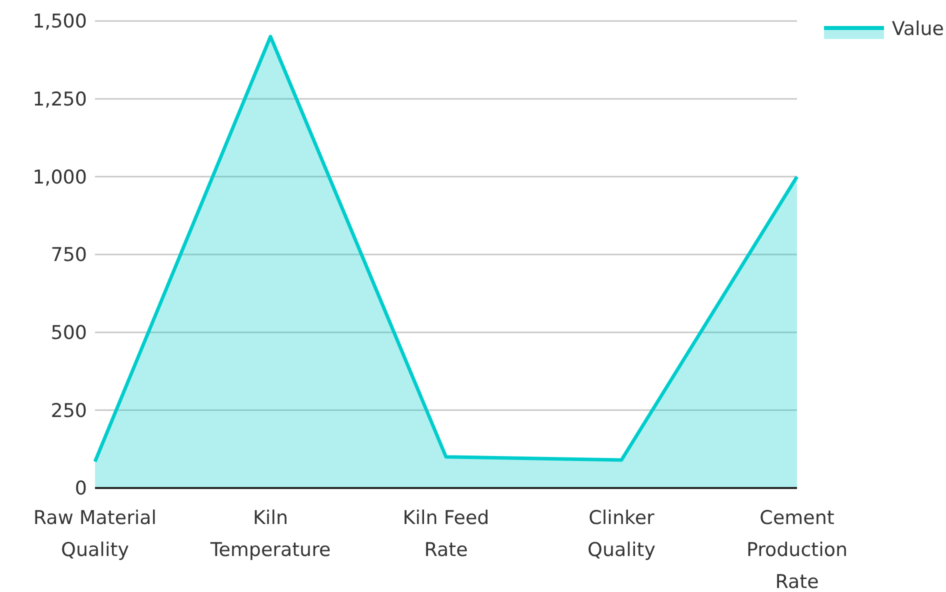 Image resolution: width=946 pixels, height=592 pixels. What do you see at coordinates (270, 534) in the screenshot?
I see `x-tick-label: Kiln Temperature` at bounding box center [270, 534].